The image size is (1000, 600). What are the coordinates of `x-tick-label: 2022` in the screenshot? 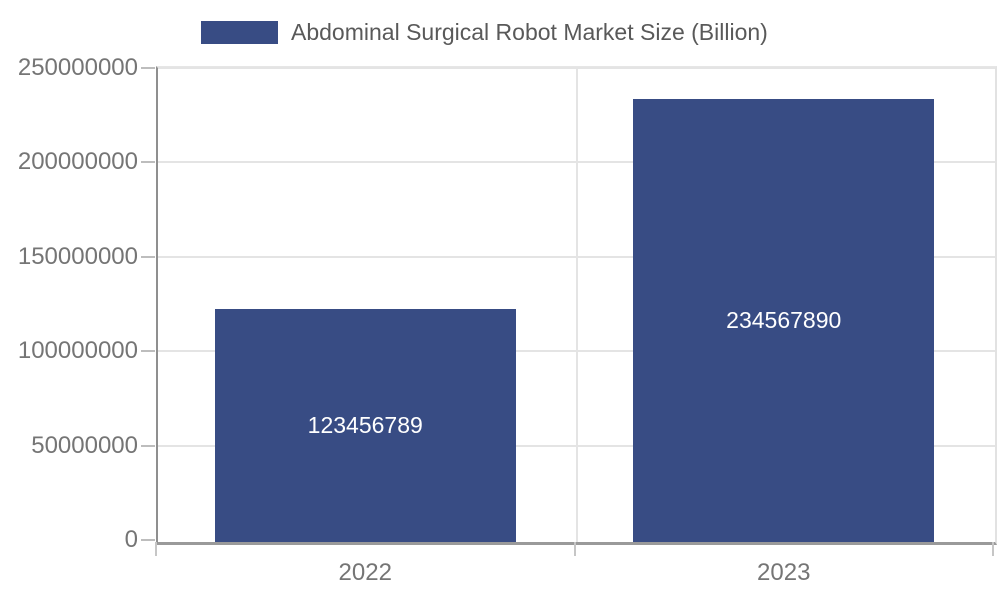 It's located at (365, 572).